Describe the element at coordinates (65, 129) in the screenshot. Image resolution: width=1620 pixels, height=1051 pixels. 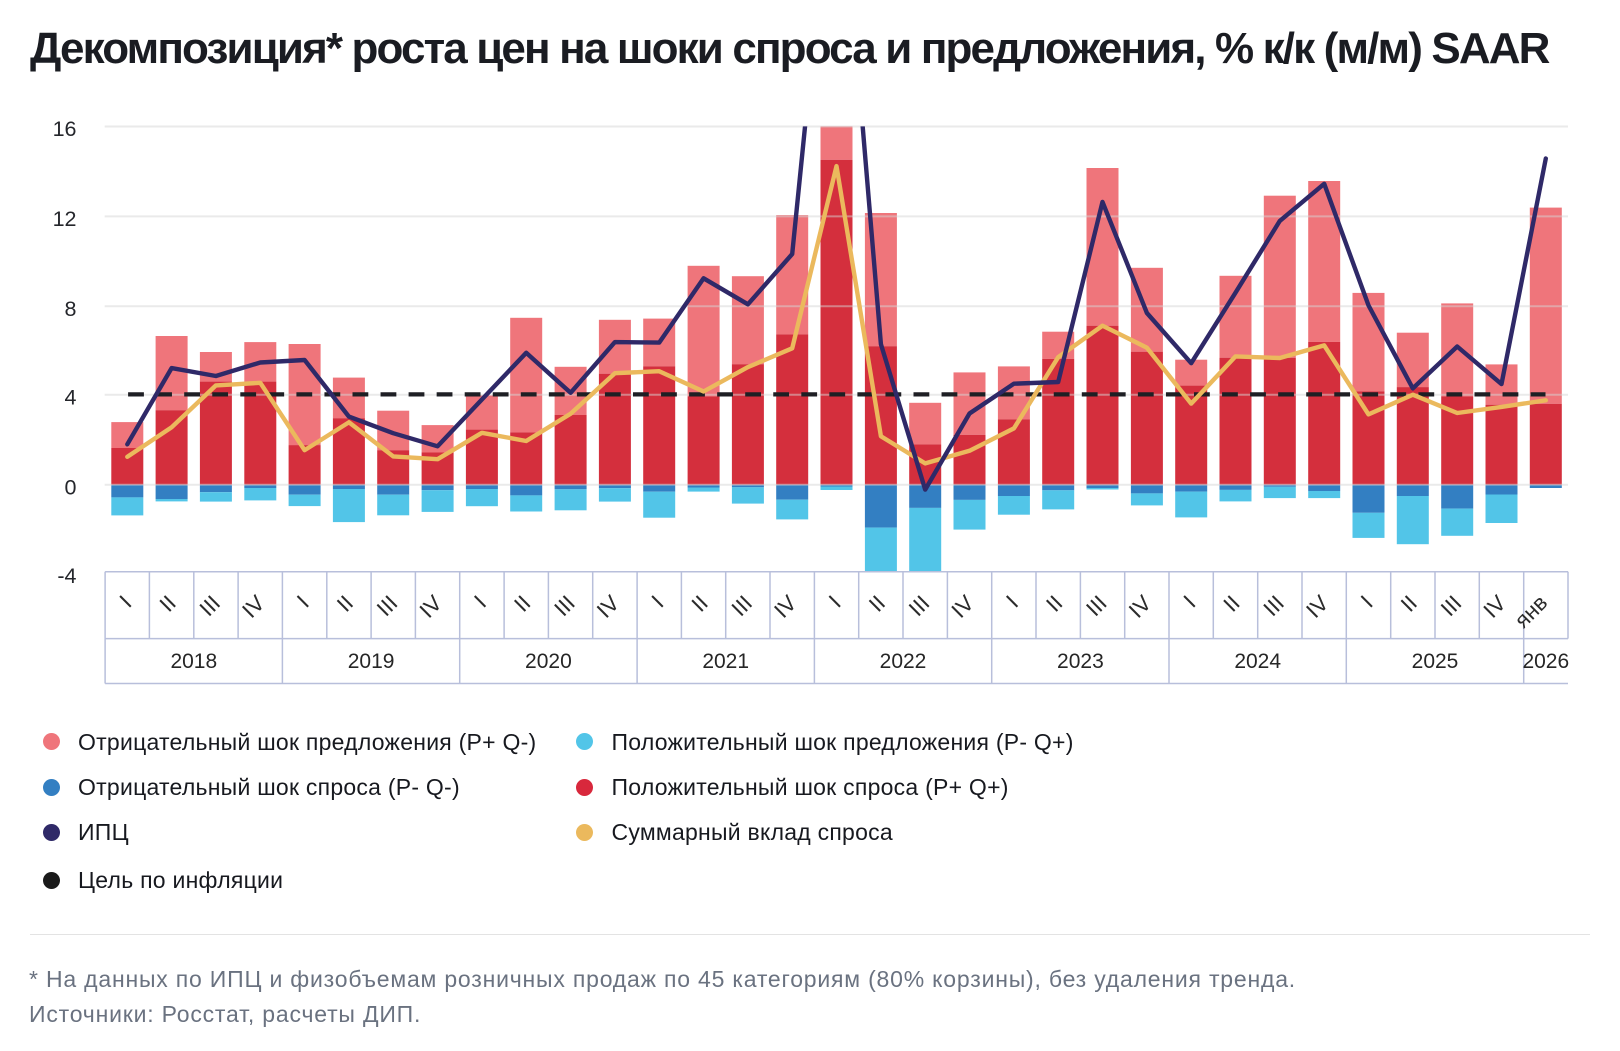
I see `svg-text: 16` at that location.